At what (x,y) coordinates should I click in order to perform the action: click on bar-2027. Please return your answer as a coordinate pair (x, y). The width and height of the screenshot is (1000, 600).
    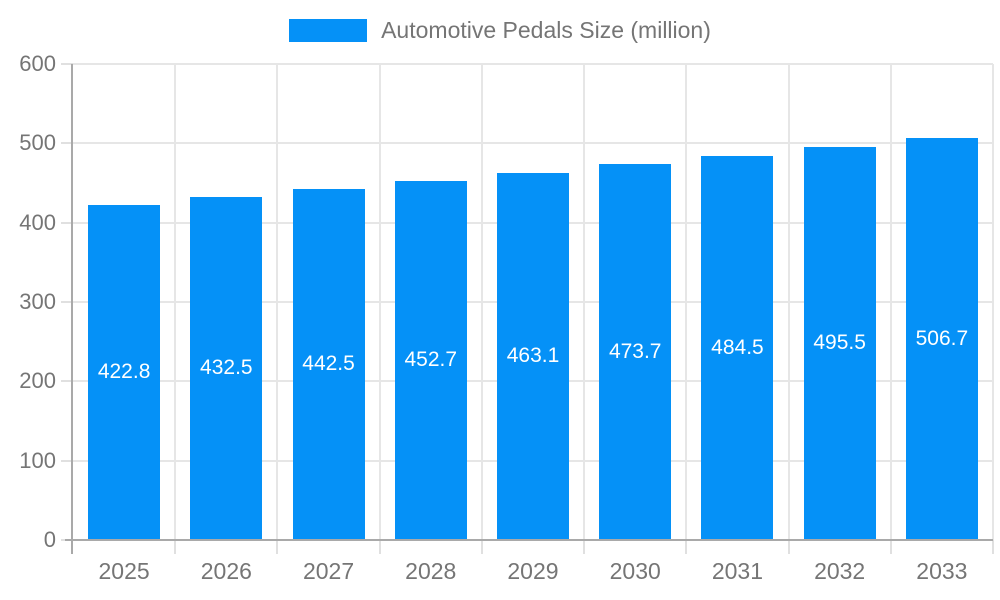
    Looking at the image, I should click on (328, 364).